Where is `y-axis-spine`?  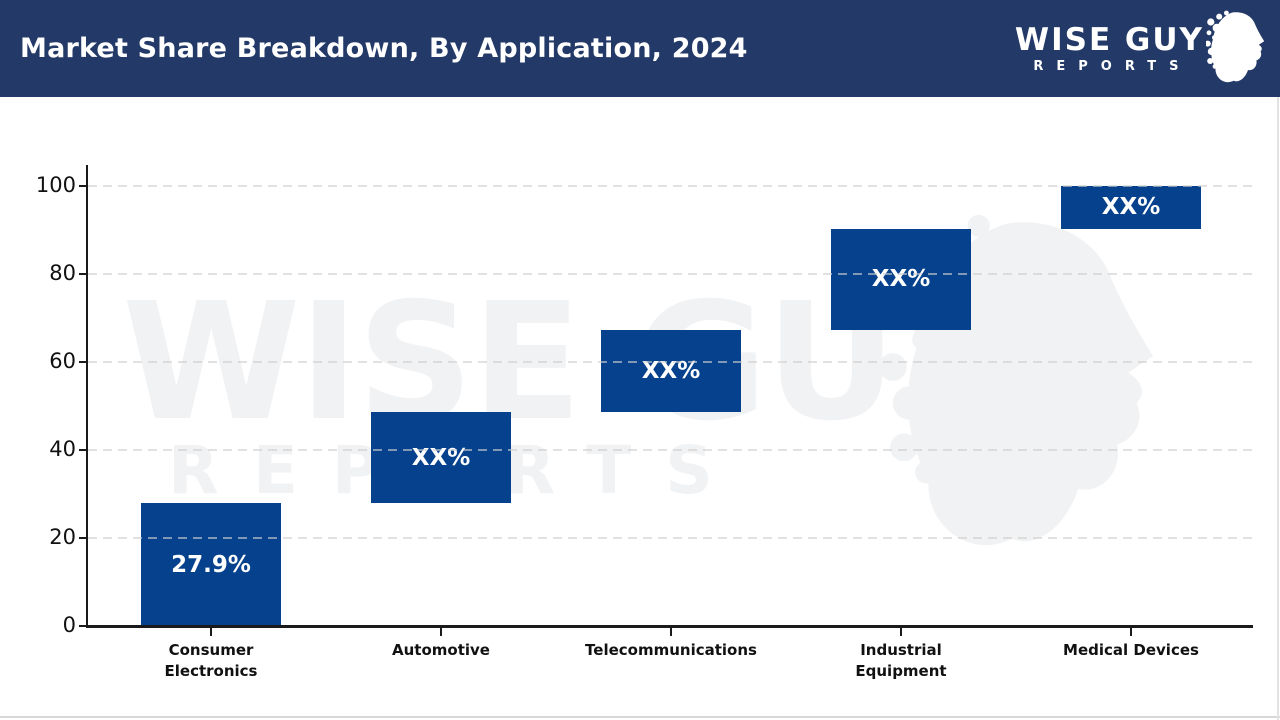
y-axis-spine is located at coordinates (87, 396).